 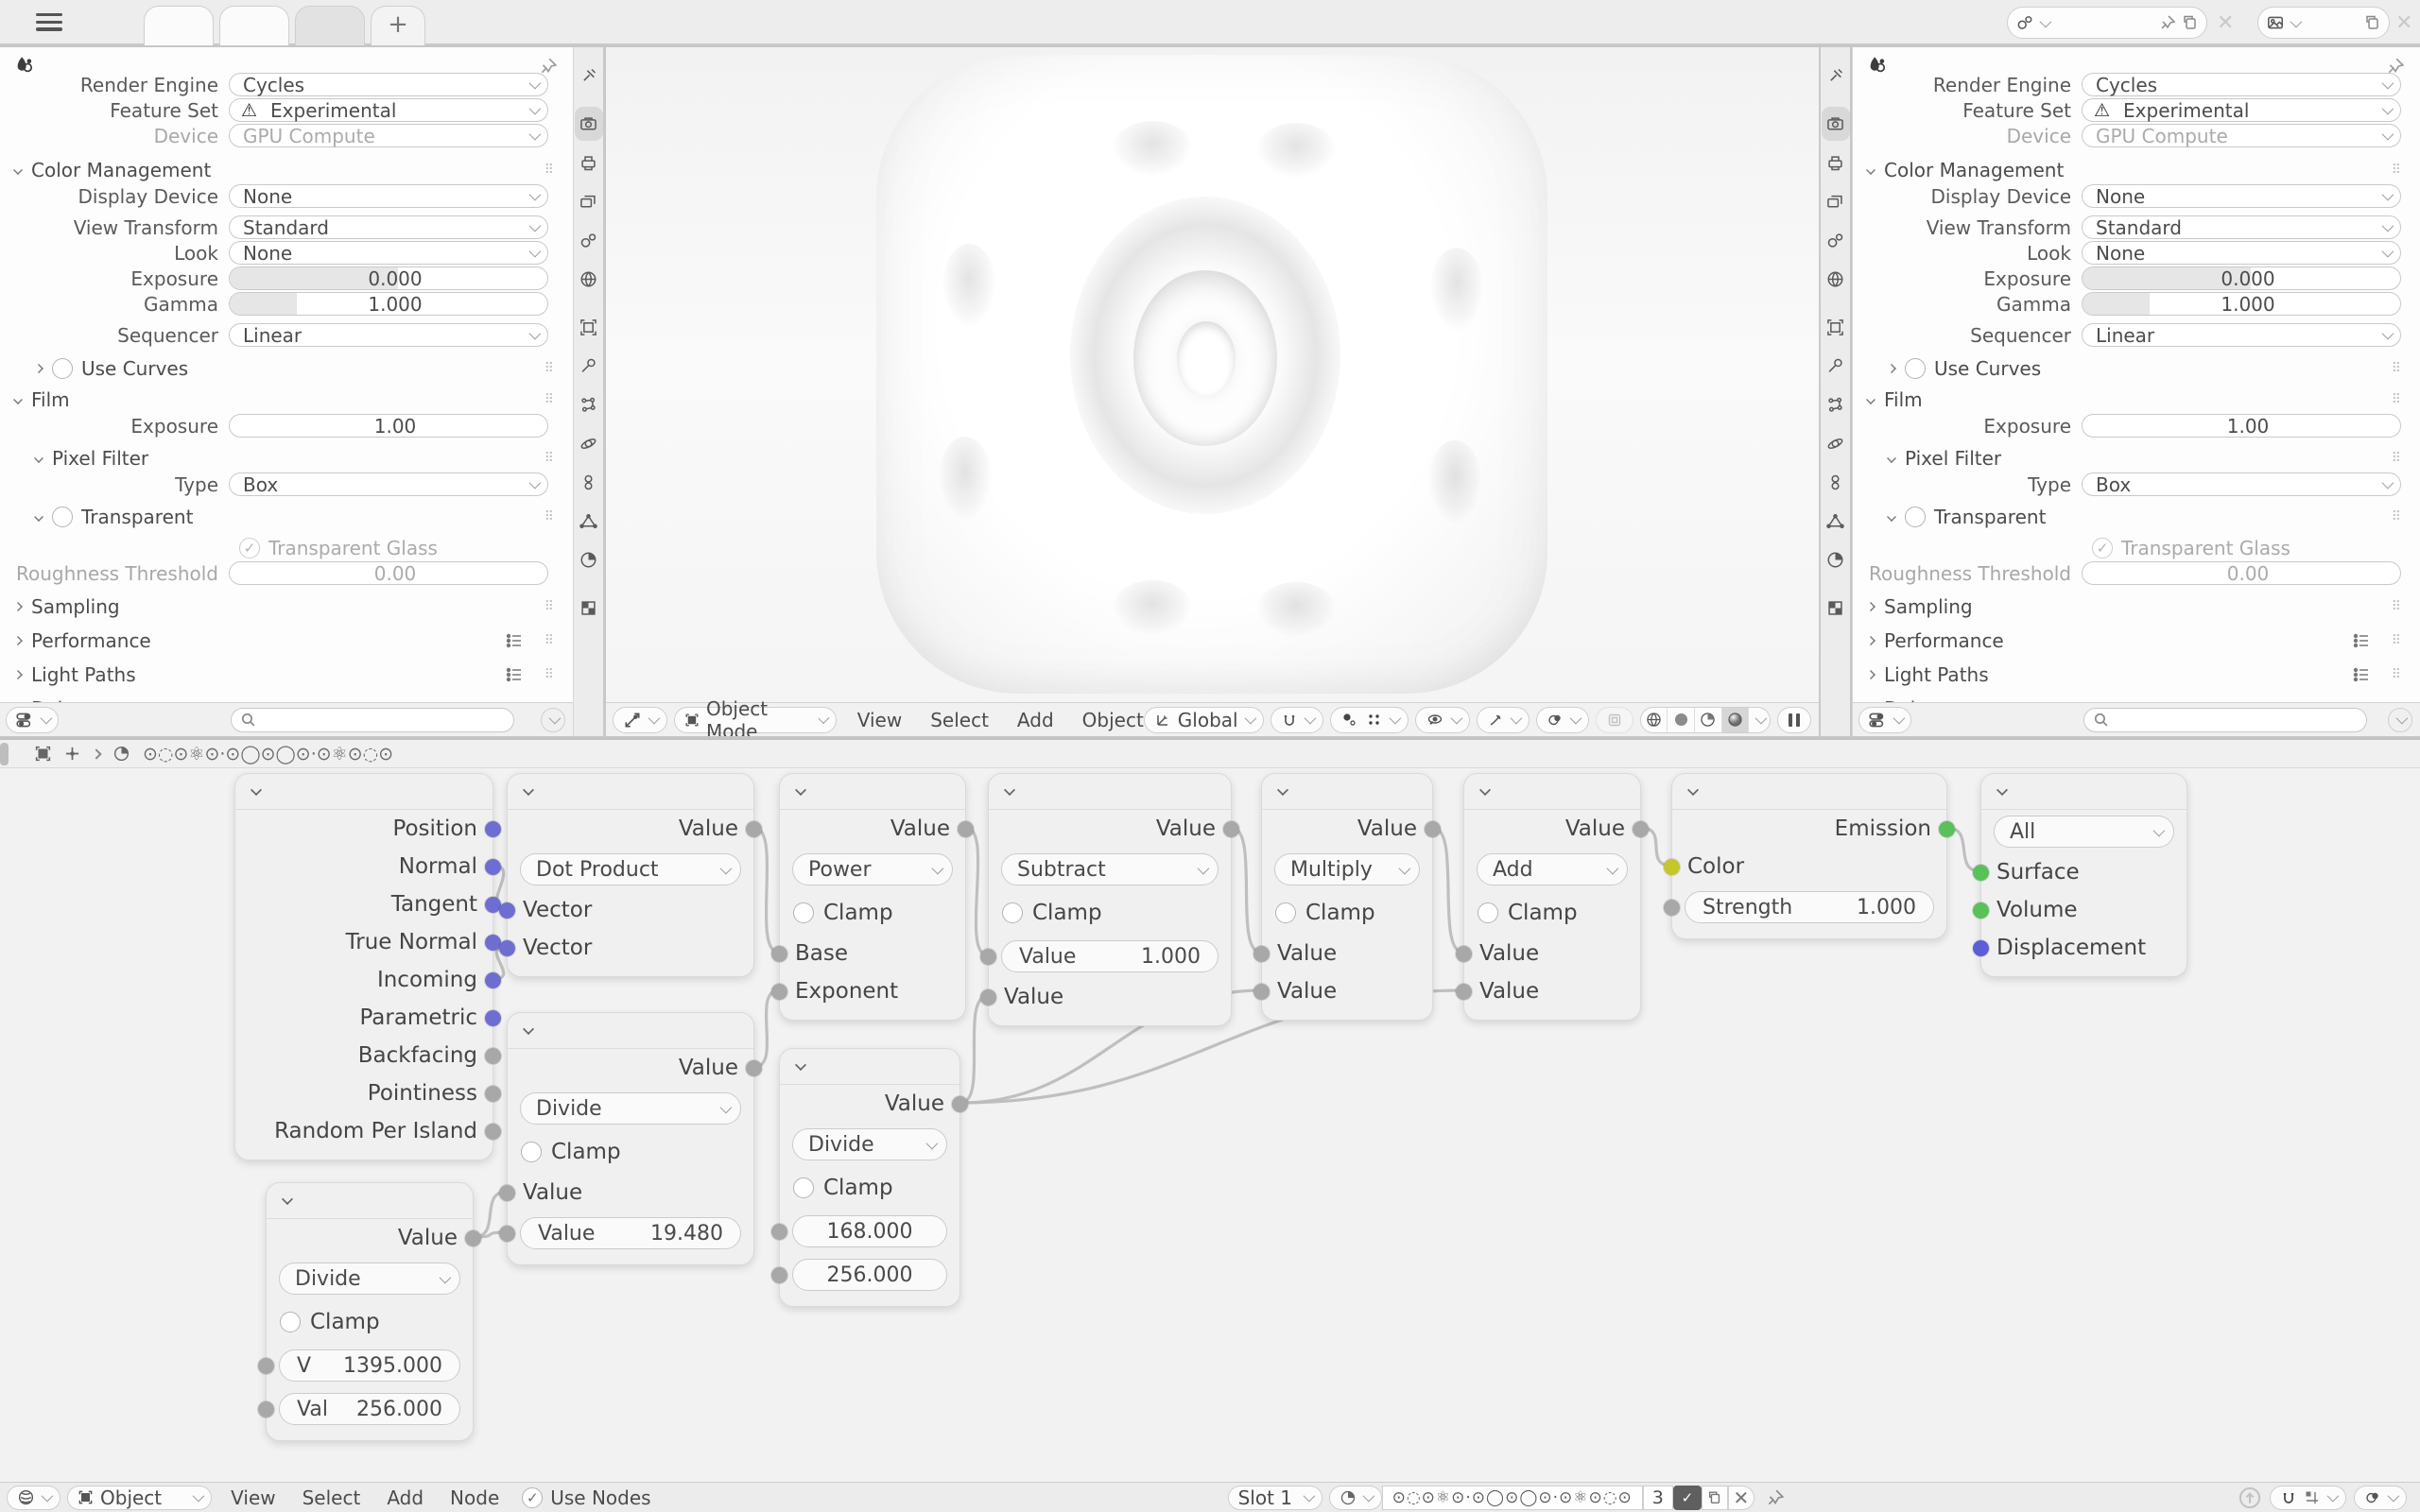 What do you see at coordinates (2404, 23) in the screenshot?
I see `remove-viewlayer-icon: ✕` at bounding box center [2404, 23].